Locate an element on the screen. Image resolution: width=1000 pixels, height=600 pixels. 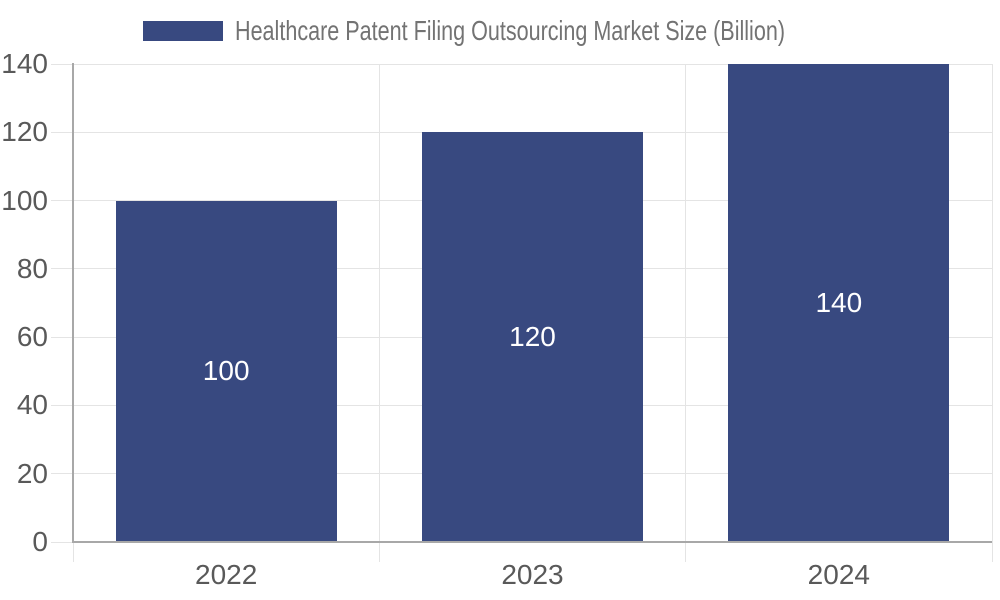
bar-value-label: 120 is located at coordinates (532, 337).